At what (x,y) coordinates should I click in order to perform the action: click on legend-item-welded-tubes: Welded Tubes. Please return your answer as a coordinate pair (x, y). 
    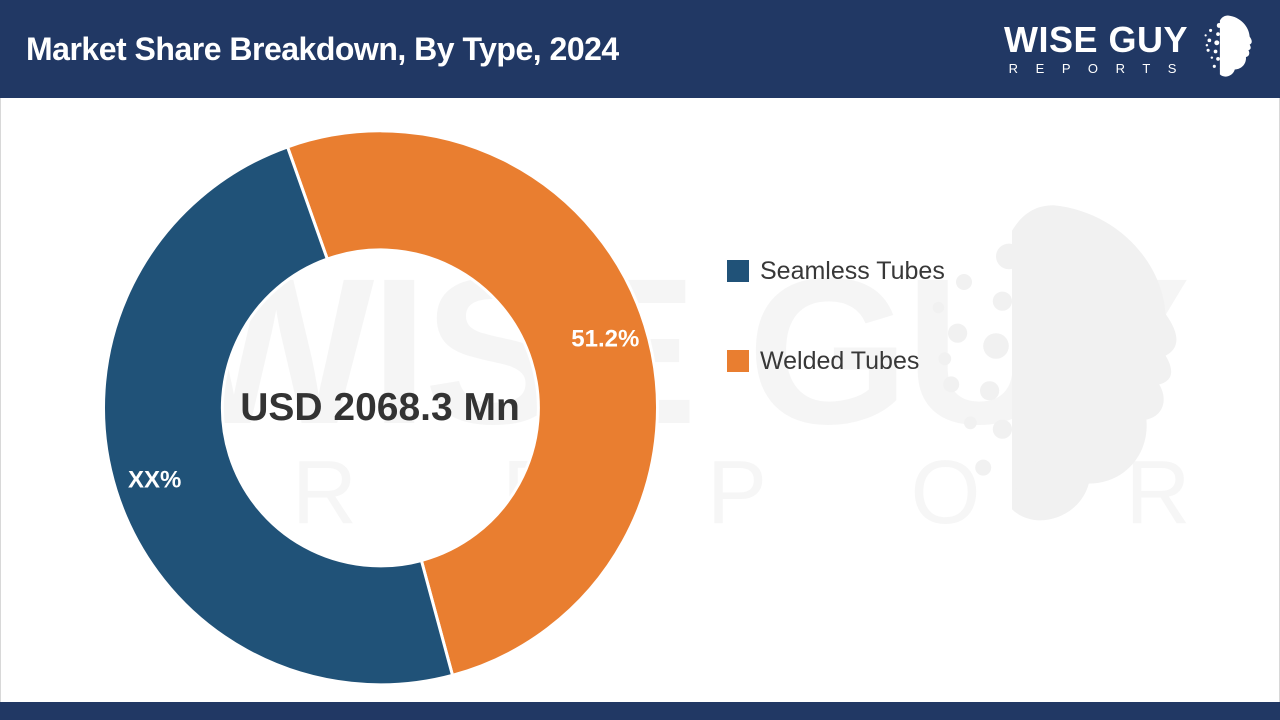
    Looking at the image, I should click on (836, 360).